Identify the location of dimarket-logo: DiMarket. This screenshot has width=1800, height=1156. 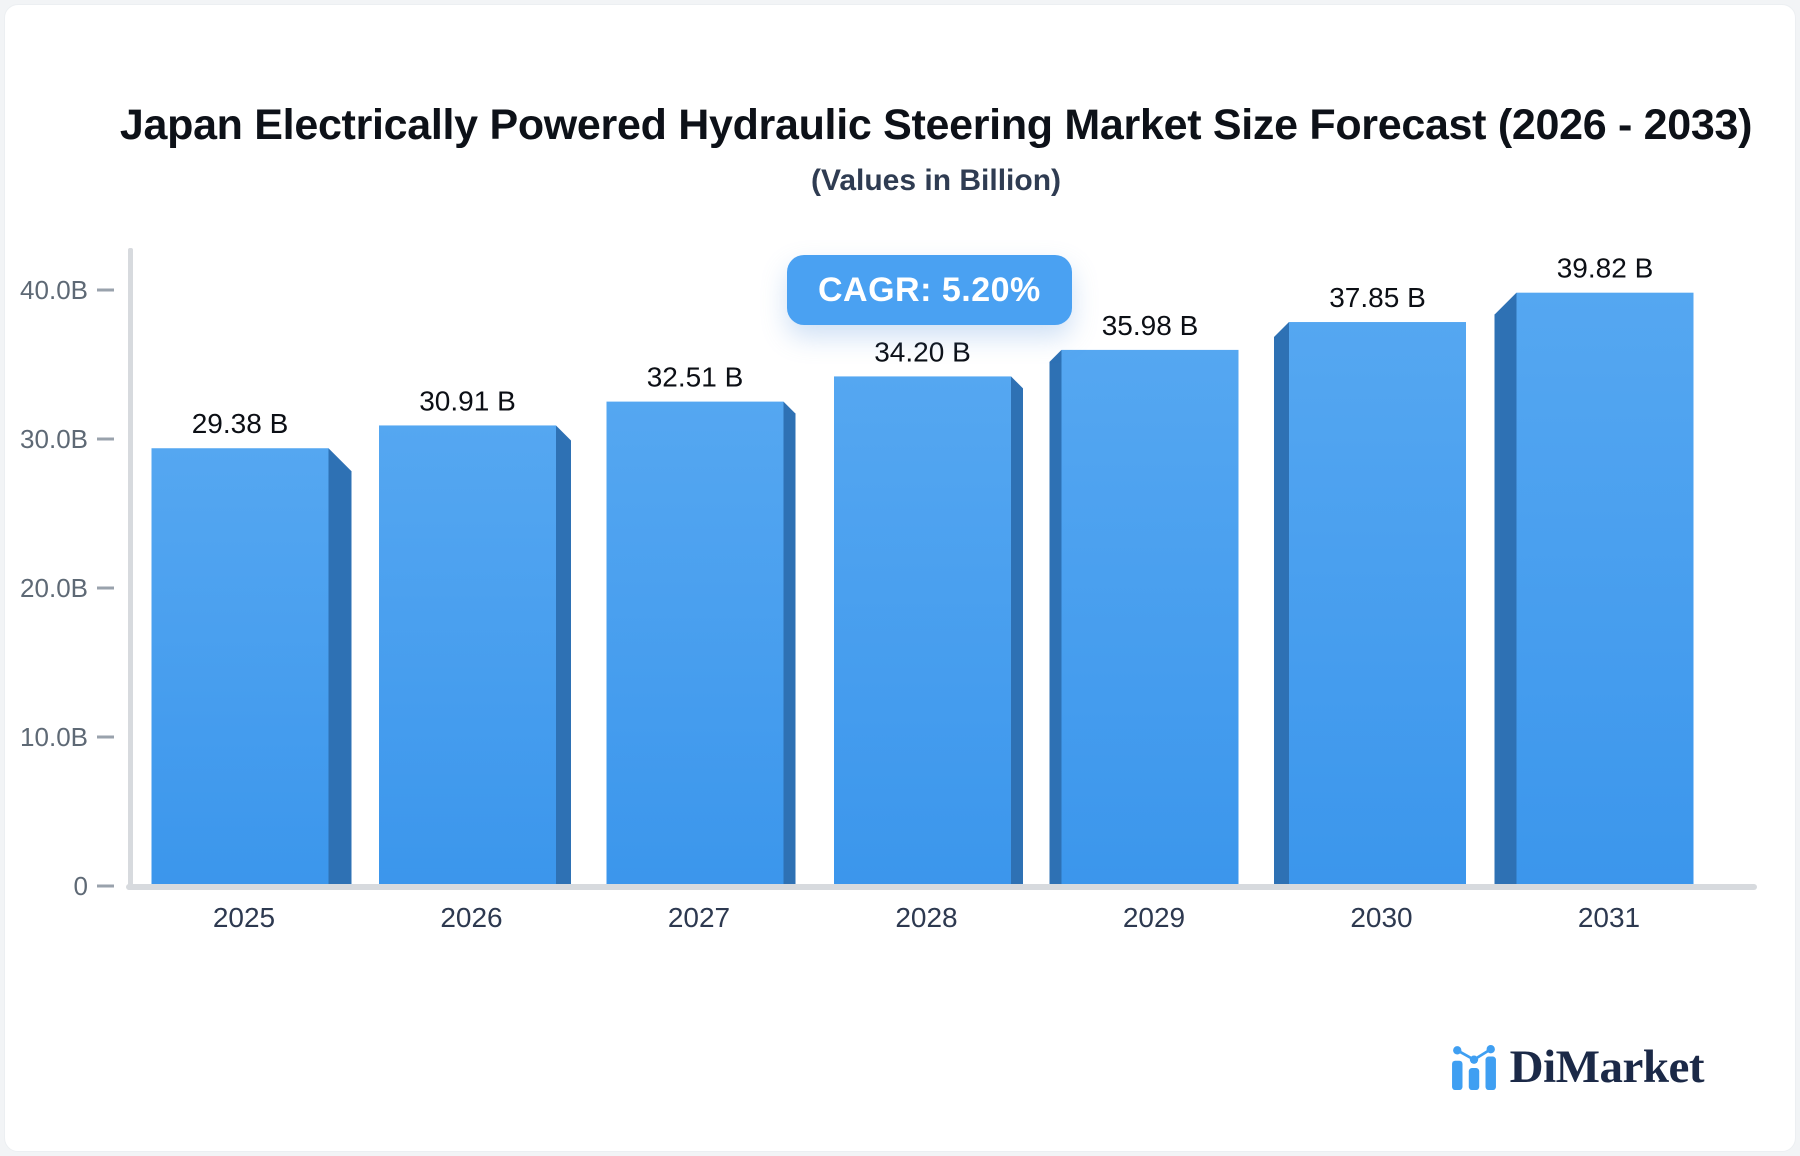
(1578, 1067).